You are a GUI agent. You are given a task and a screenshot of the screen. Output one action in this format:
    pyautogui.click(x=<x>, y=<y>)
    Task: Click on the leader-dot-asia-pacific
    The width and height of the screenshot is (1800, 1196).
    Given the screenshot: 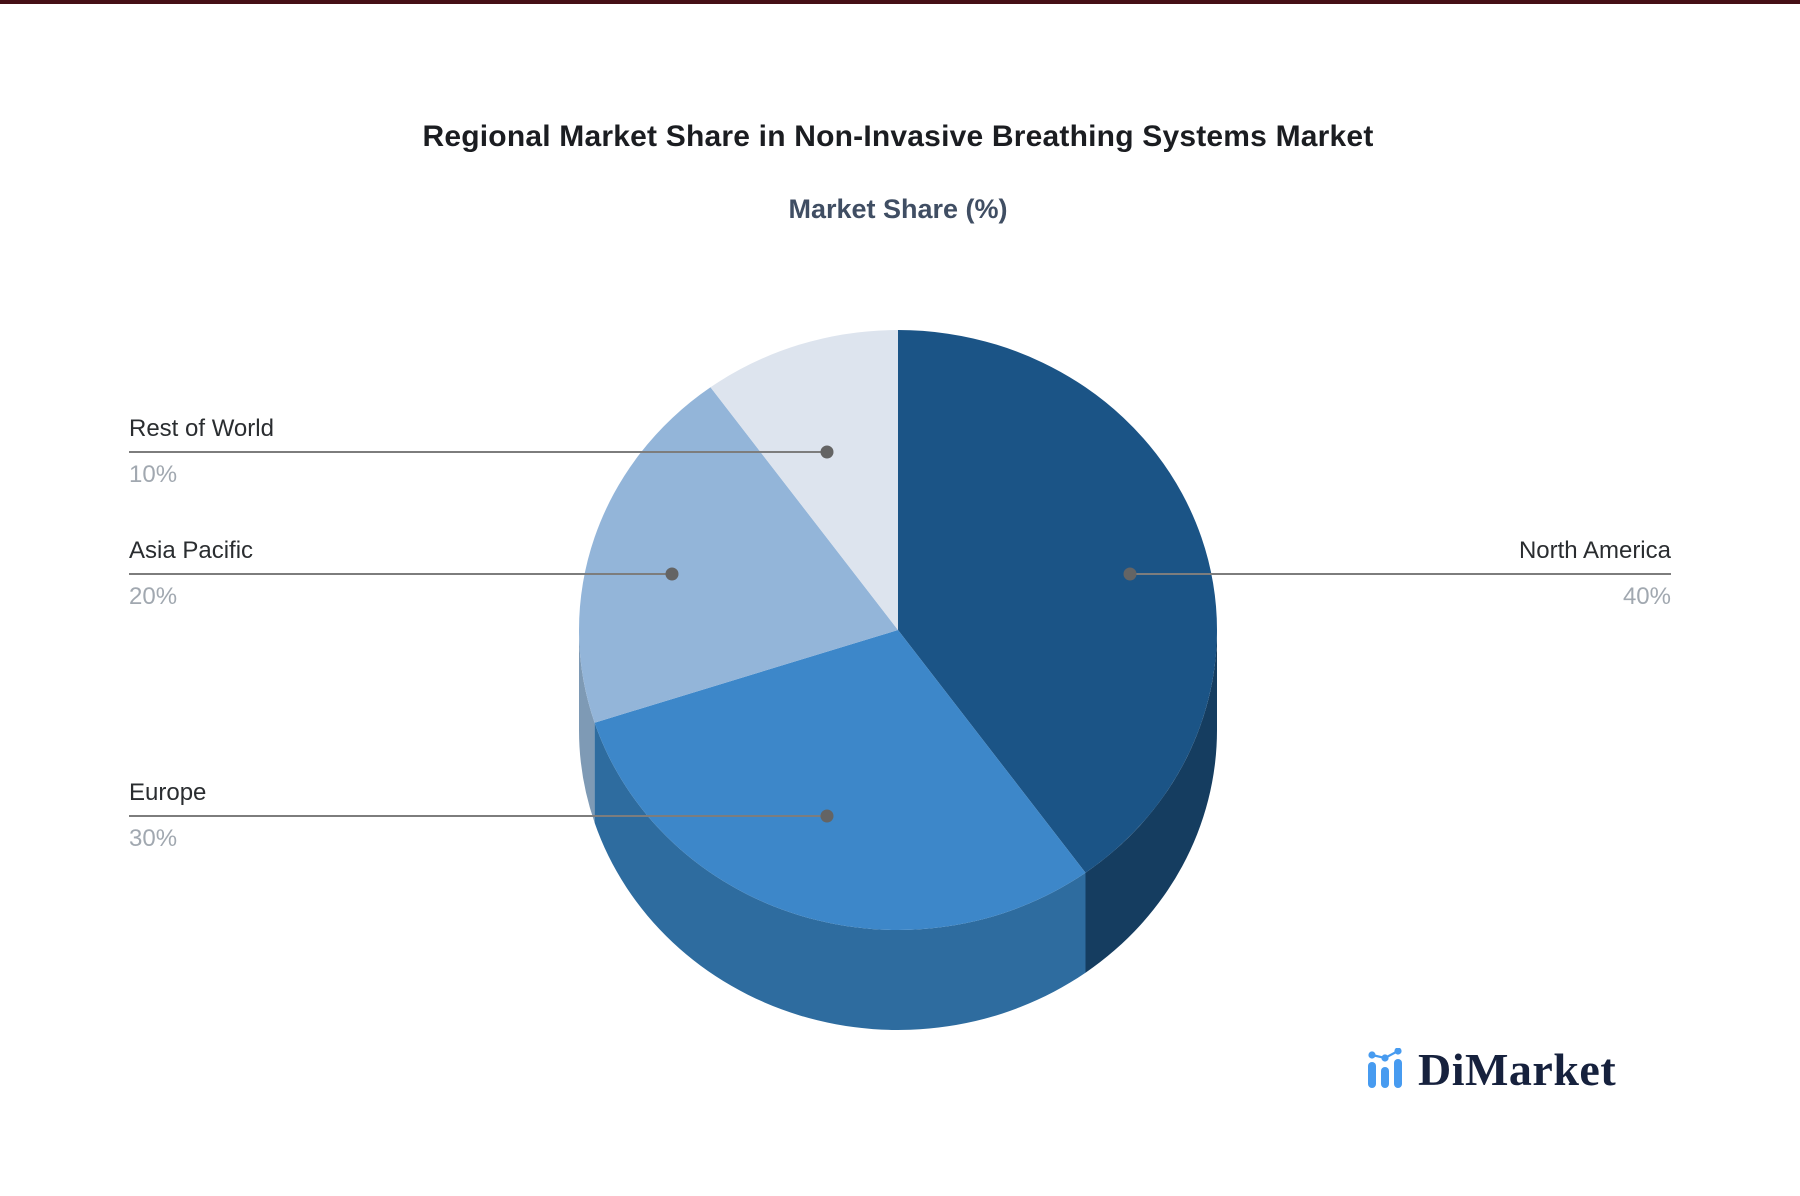 What is the action you would take?
    pyautogui.click(x=672, y=574)
    